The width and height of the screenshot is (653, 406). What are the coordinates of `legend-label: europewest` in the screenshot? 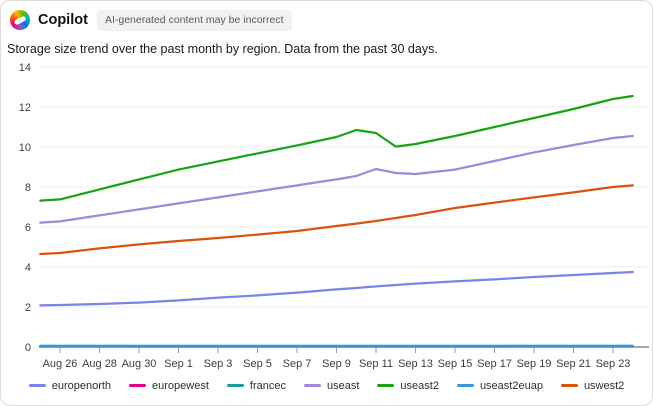 It's located at (180, 385).